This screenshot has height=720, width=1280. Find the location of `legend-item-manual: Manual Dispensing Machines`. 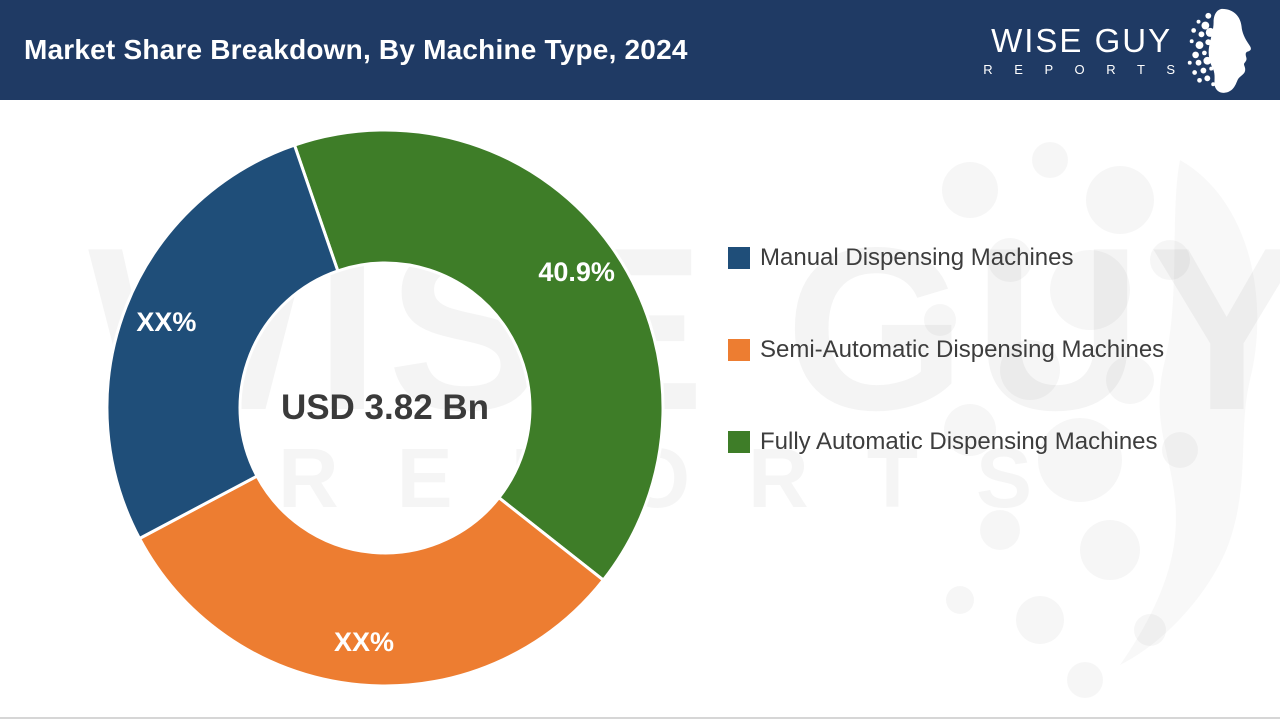

legend-item-manual: Manual Dispensing Machines is located at coordinates (946, 257).